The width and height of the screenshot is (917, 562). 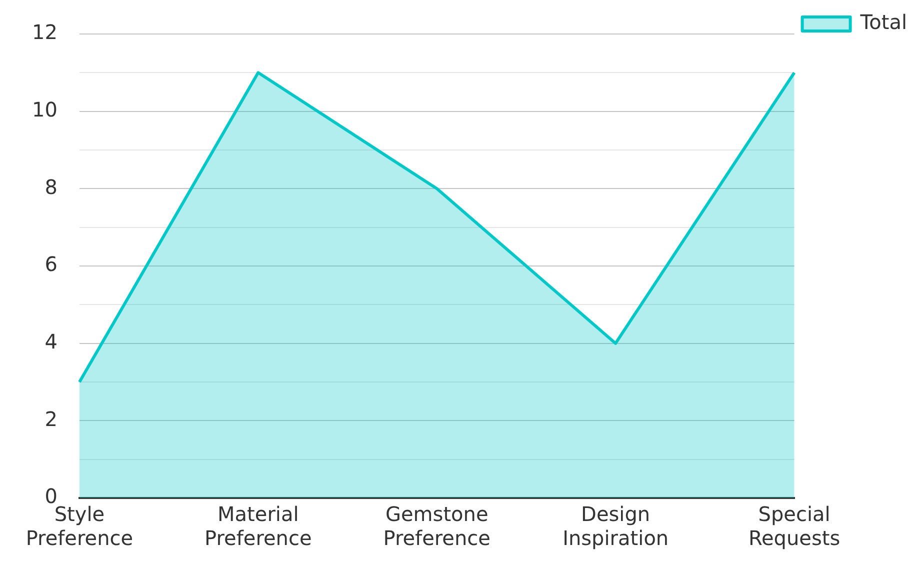 I want to click on y-tick-label: 4, so click(x=51, y=342).